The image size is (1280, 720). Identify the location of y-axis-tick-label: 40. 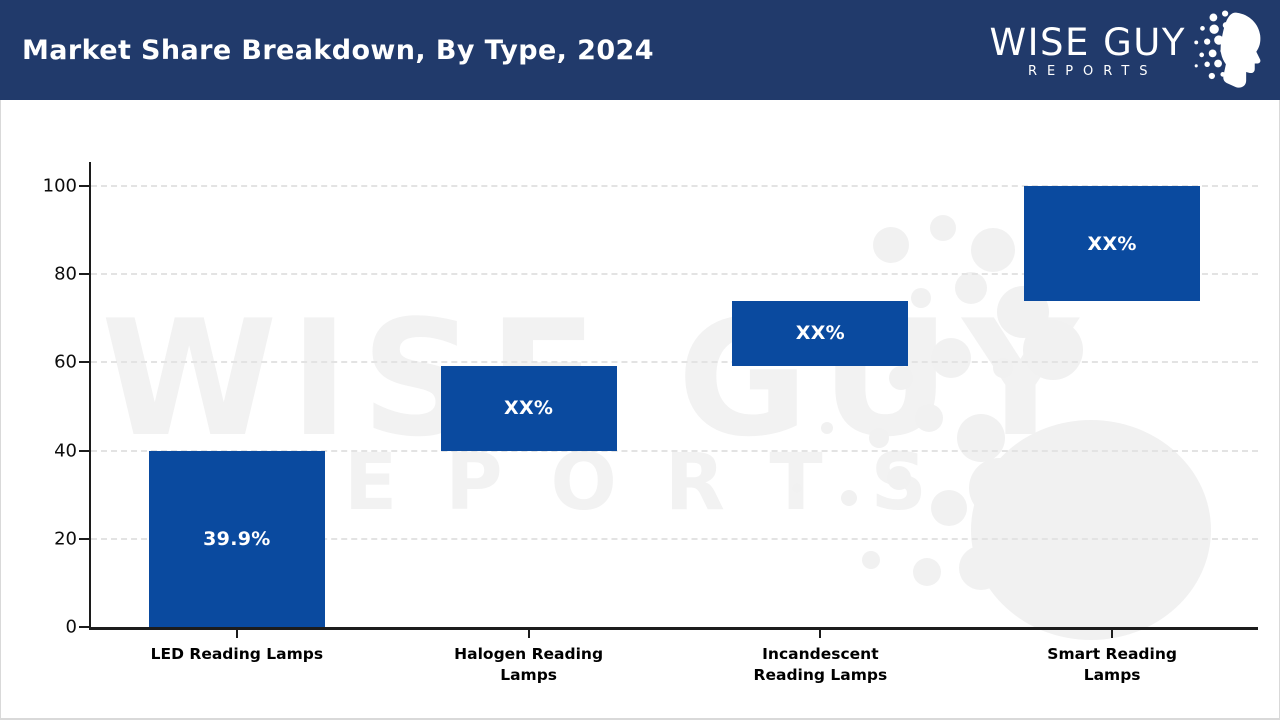
(65, 451).